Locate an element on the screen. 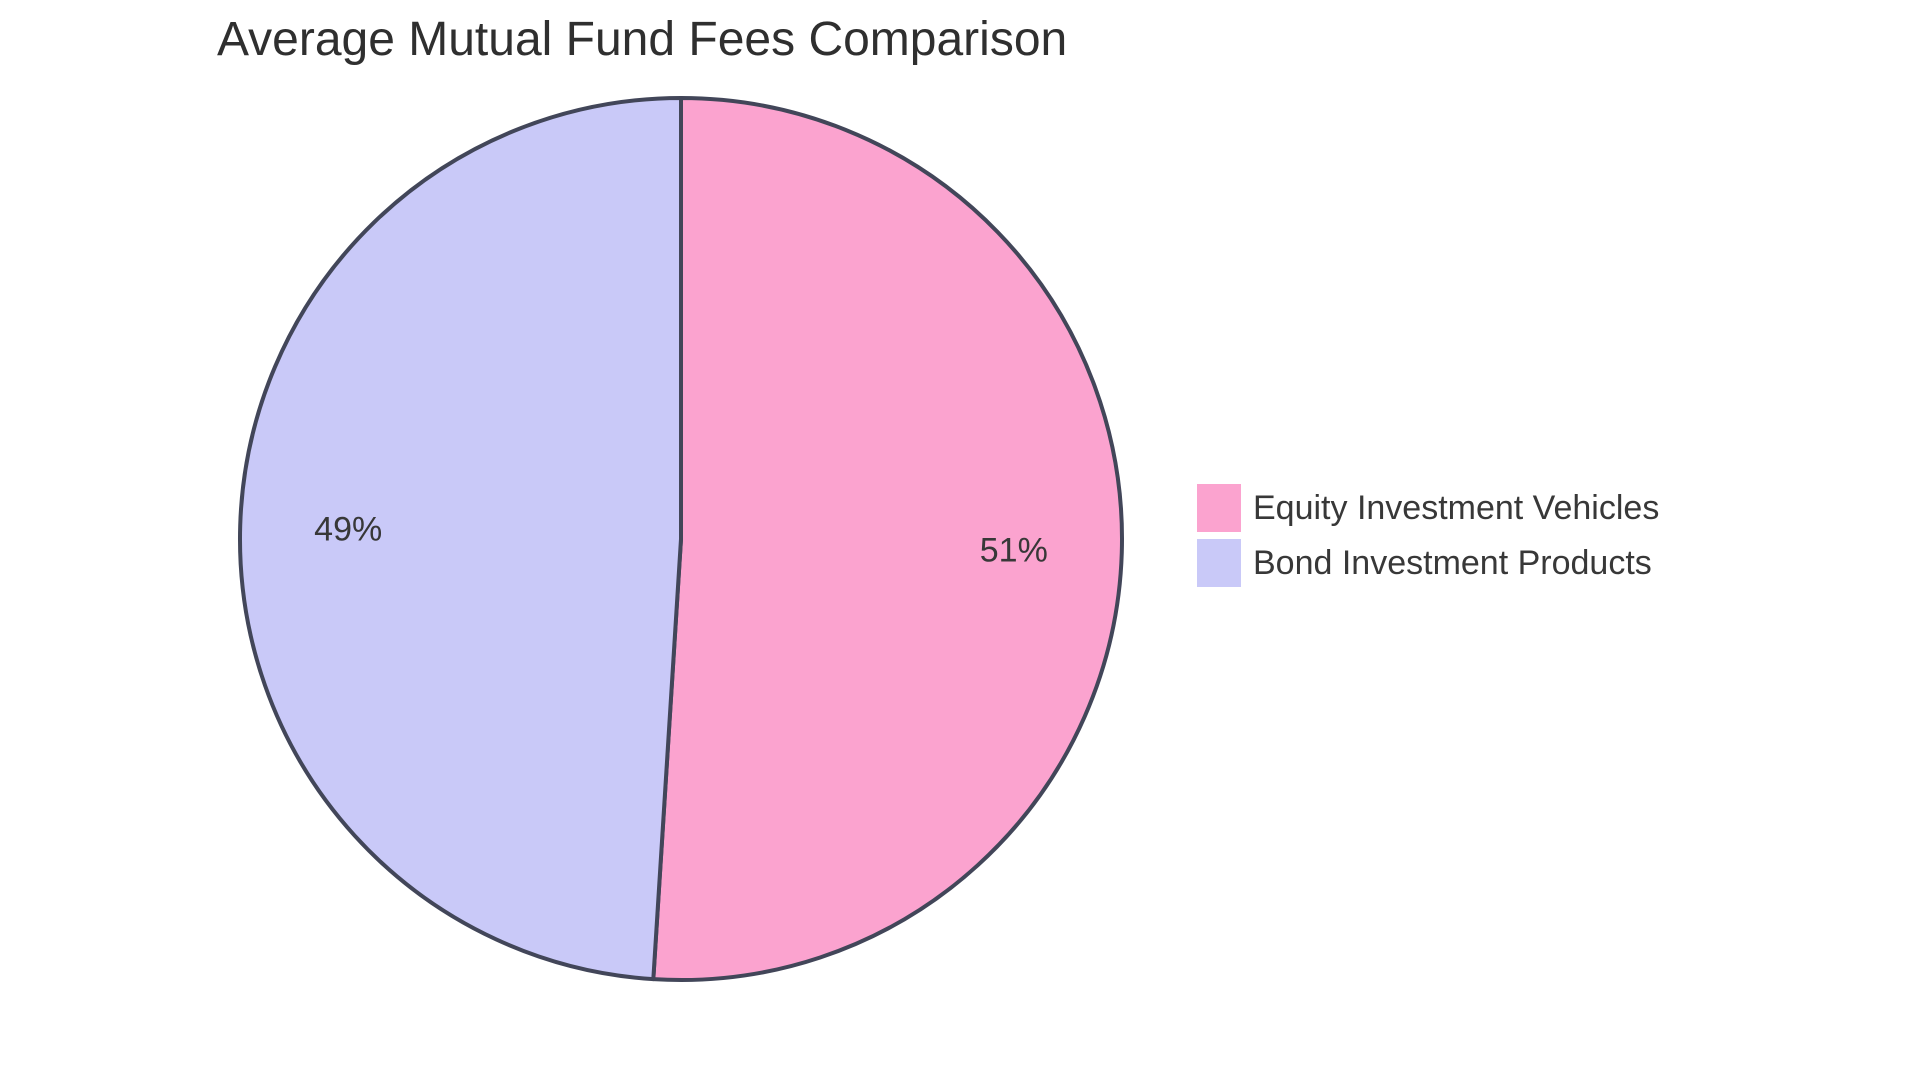  chart-title: Average Mutual Fund Fees Comparison is located at coordinates (642, 39).